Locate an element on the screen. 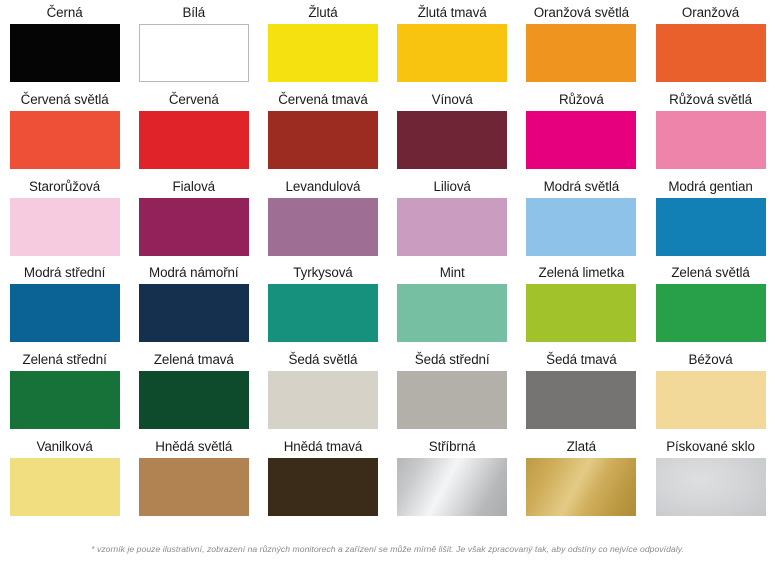 This screenshot has width=775, height=564. swatch-cell: Černá is located at coordinates (64, 47).